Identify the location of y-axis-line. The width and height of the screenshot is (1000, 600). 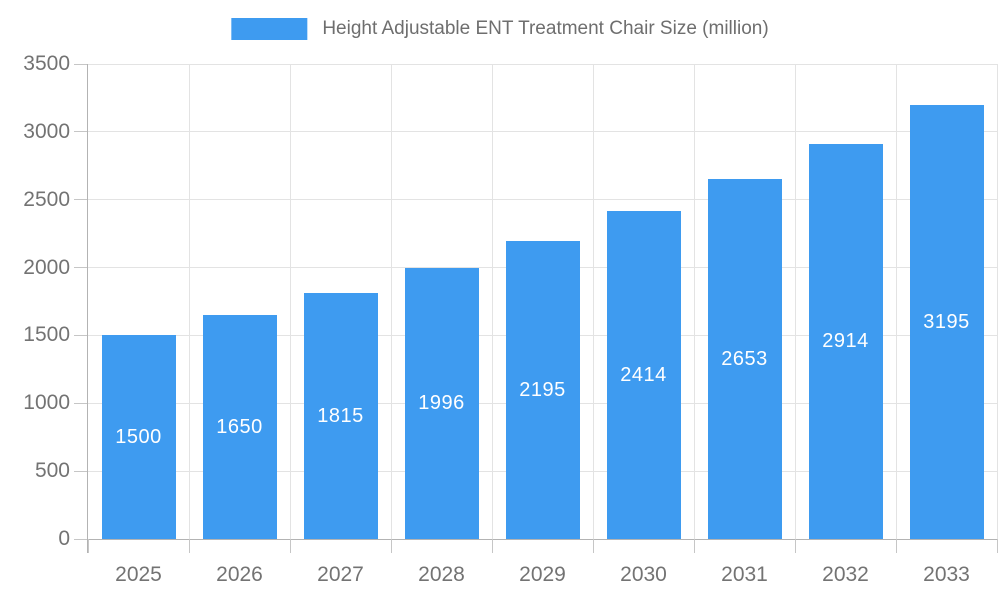
(87, 308).